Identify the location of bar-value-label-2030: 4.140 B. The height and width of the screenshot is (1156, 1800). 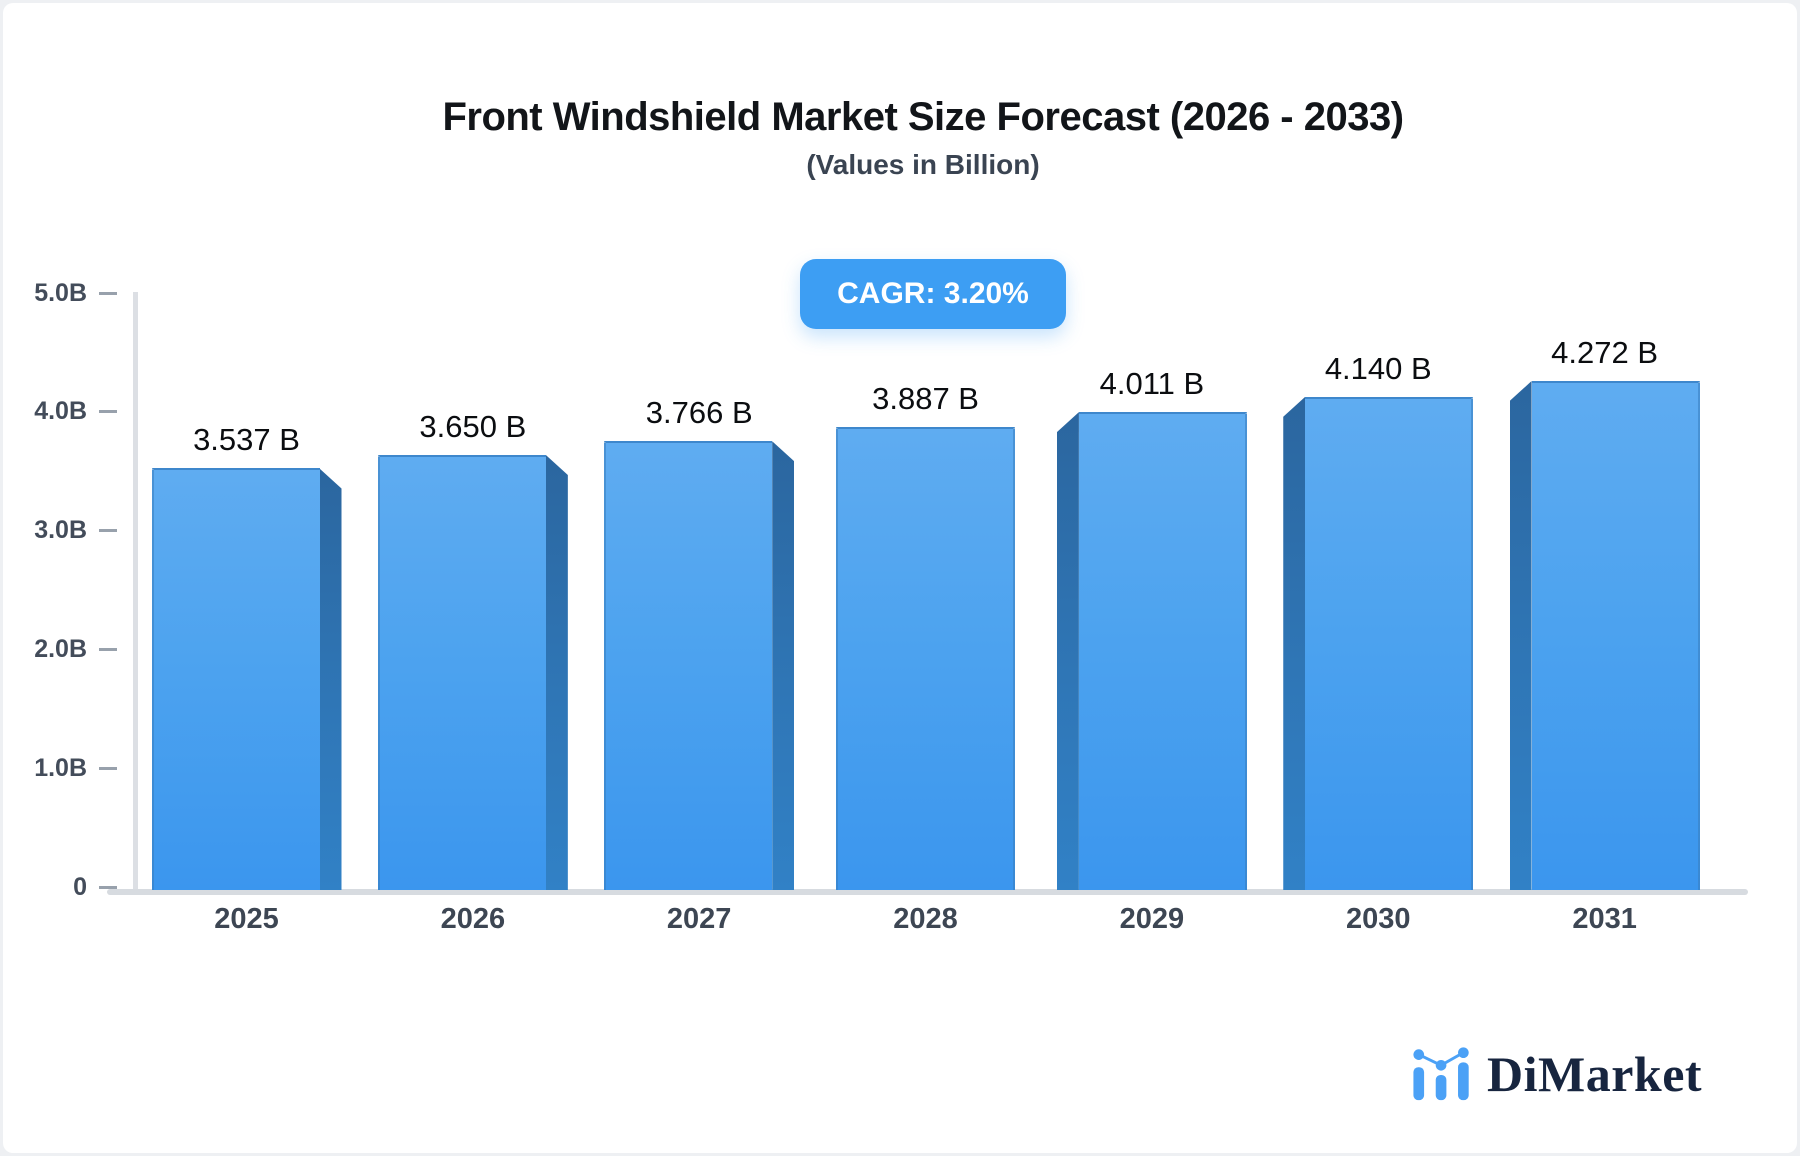
(1378, 368).